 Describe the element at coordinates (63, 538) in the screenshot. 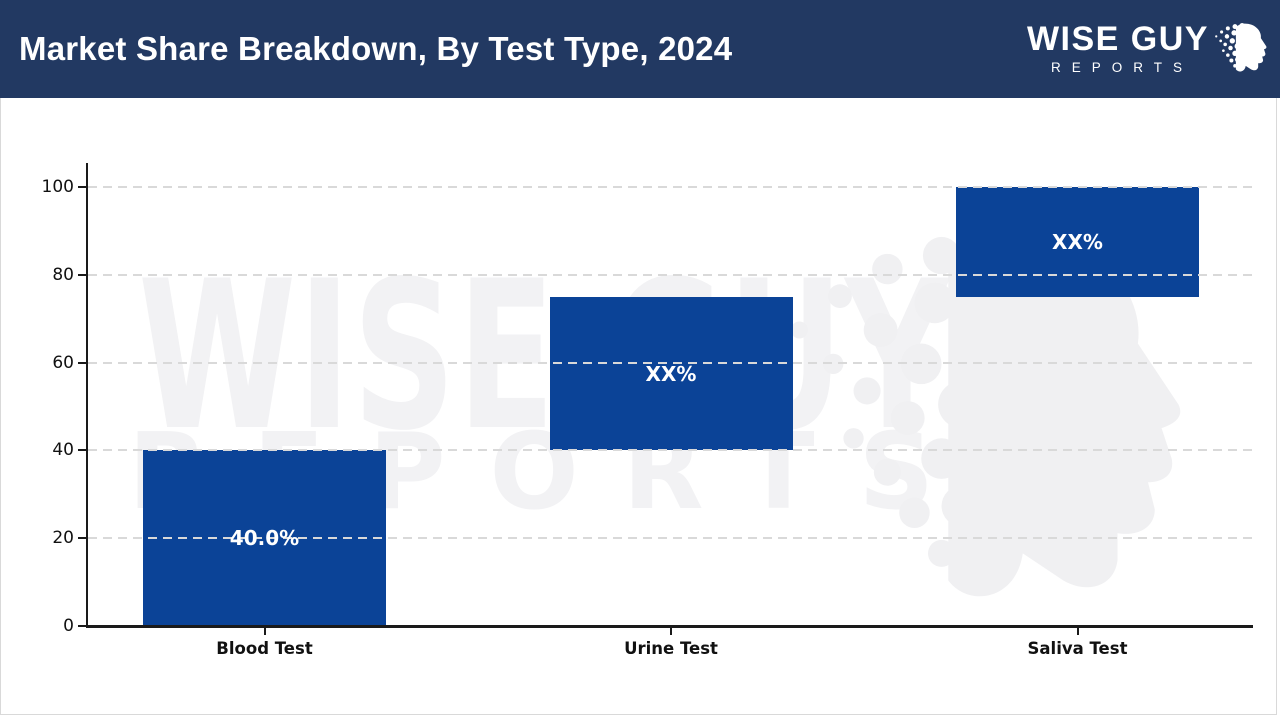

I see `y-tick-label: 20` at that location.